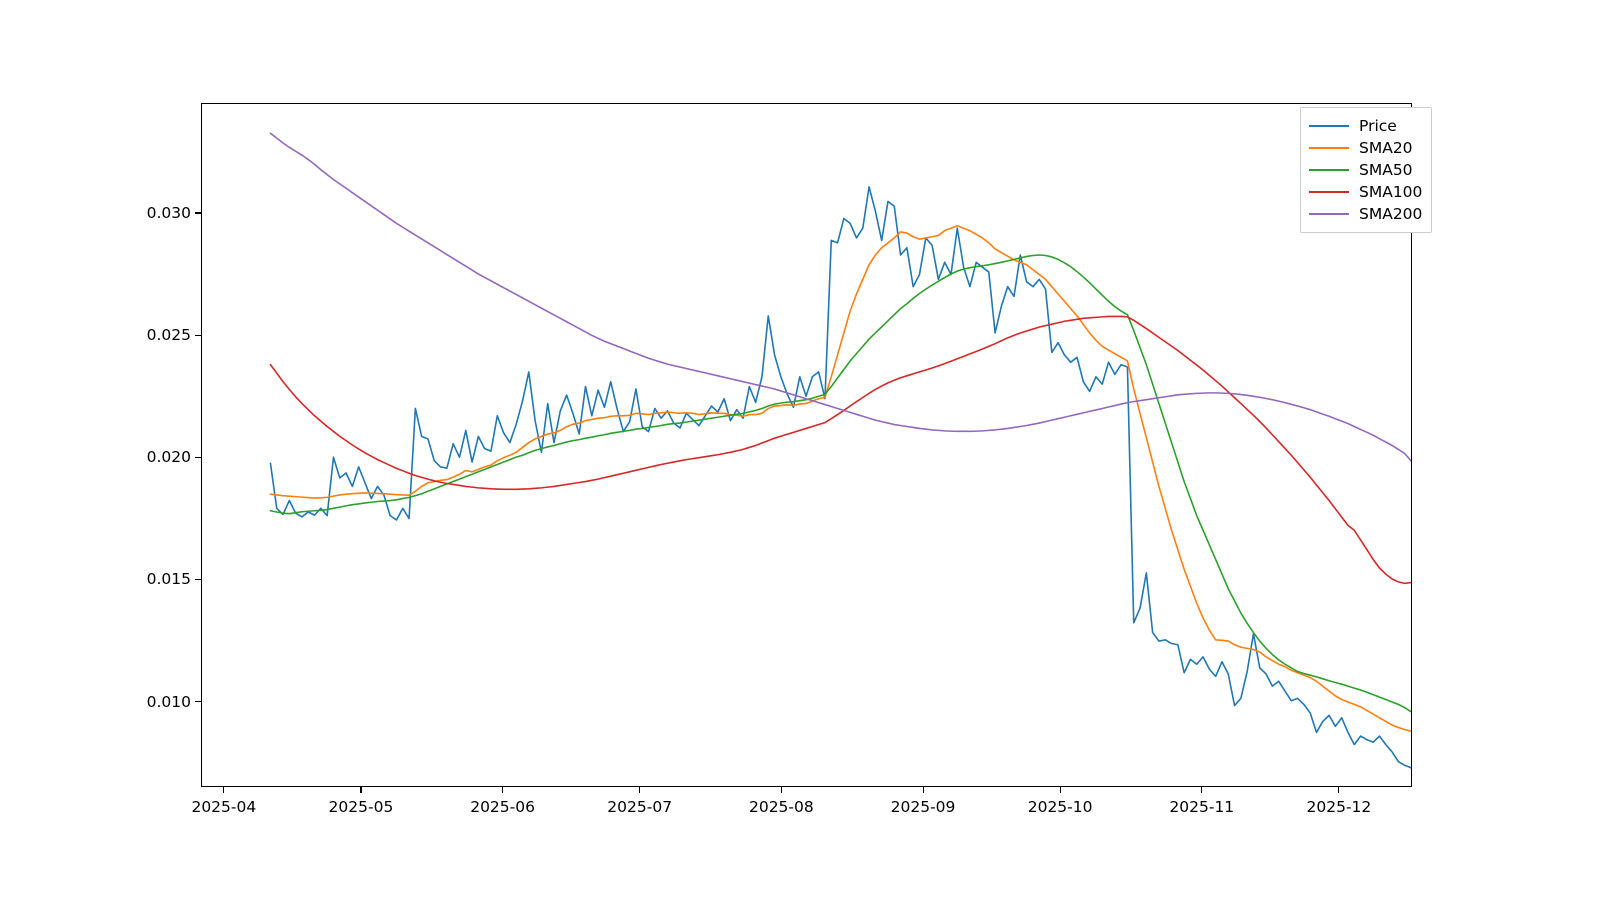 The width and height of the screenshot is (1600, 900). I want to click on legend-swatch-sma50-icon, so click(1329, 170).